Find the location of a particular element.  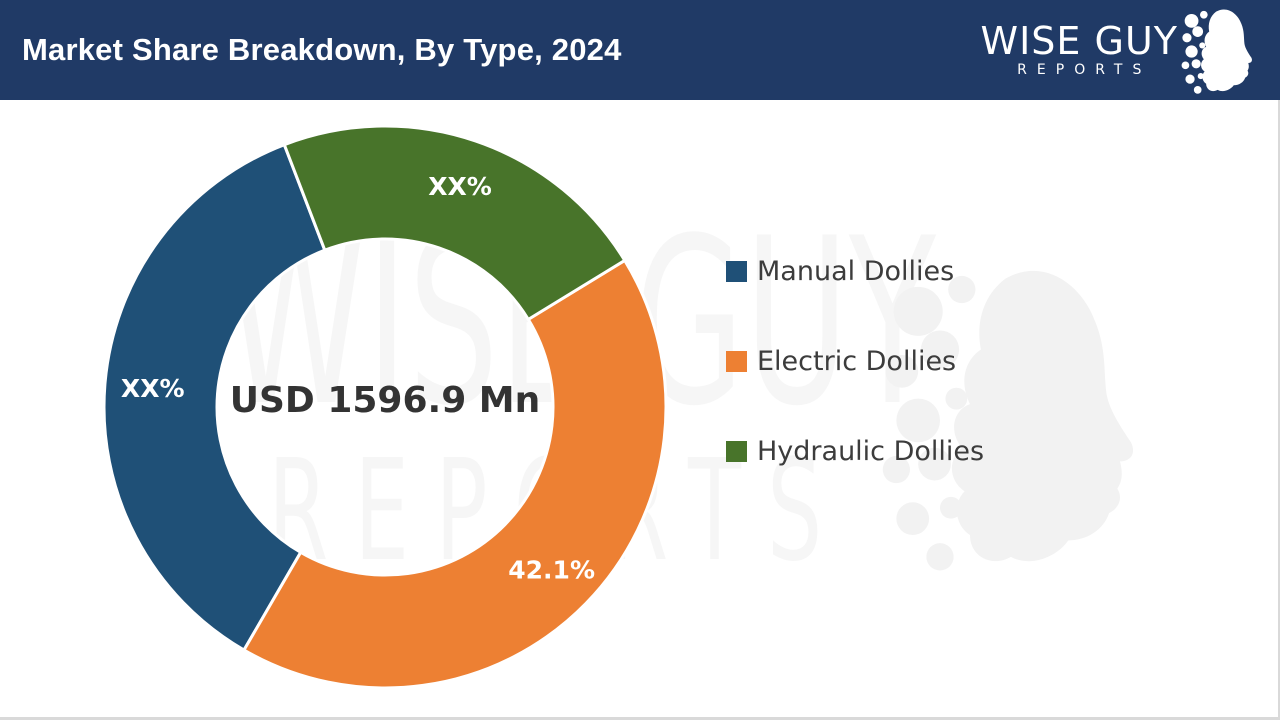

legend-label: Manual Dollies is located at coordinates (856, 271).